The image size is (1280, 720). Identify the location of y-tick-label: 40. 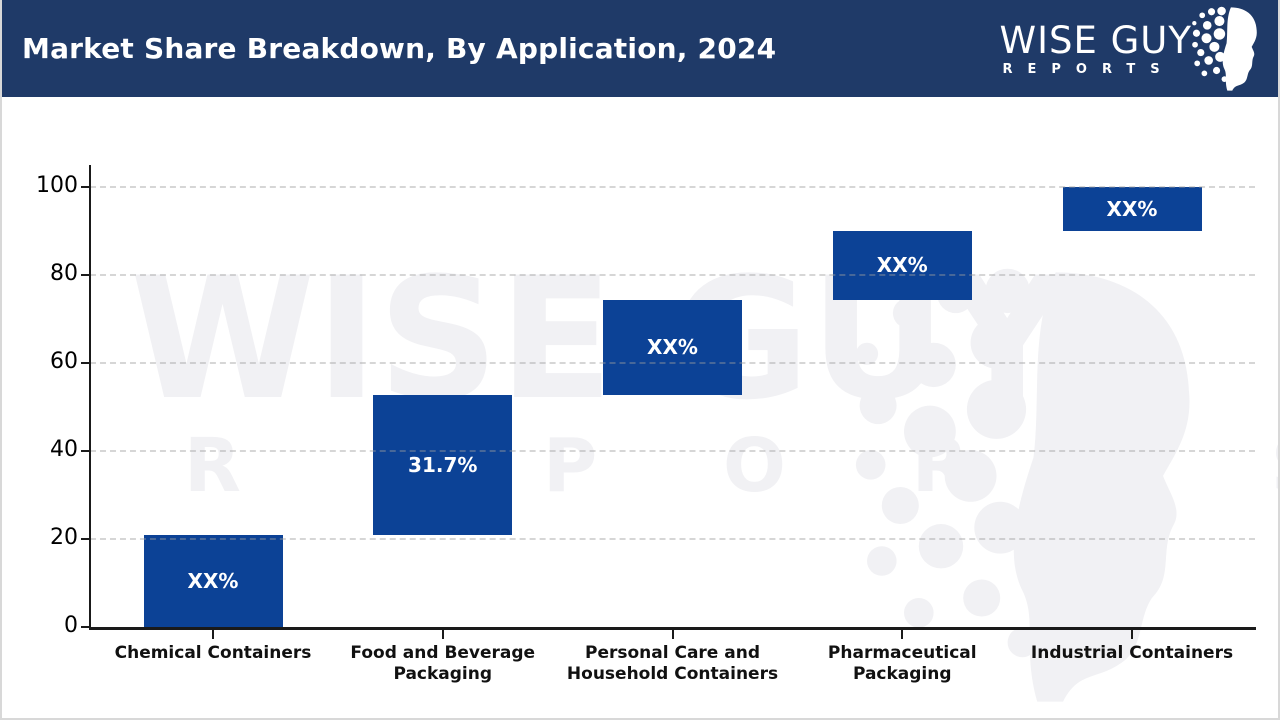
(64, 449).